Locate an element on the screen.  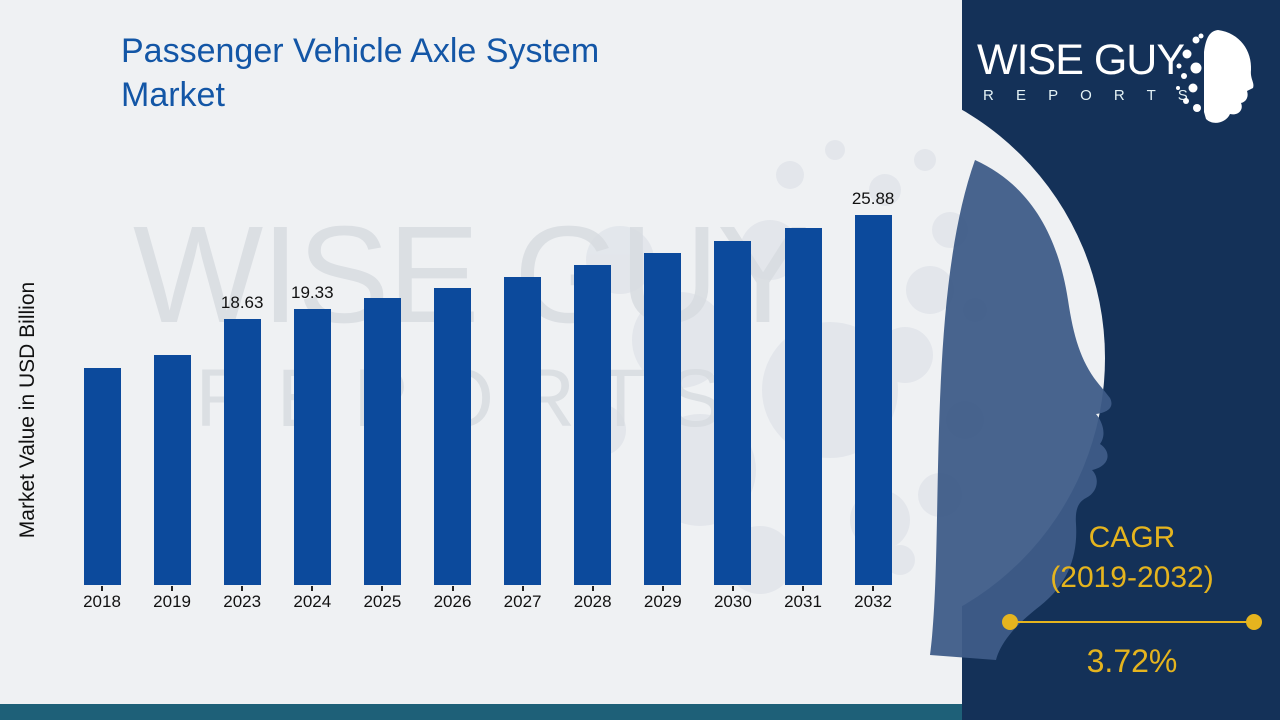
x-axis-tick-label: 2018 is located at coordinates (102, 601).